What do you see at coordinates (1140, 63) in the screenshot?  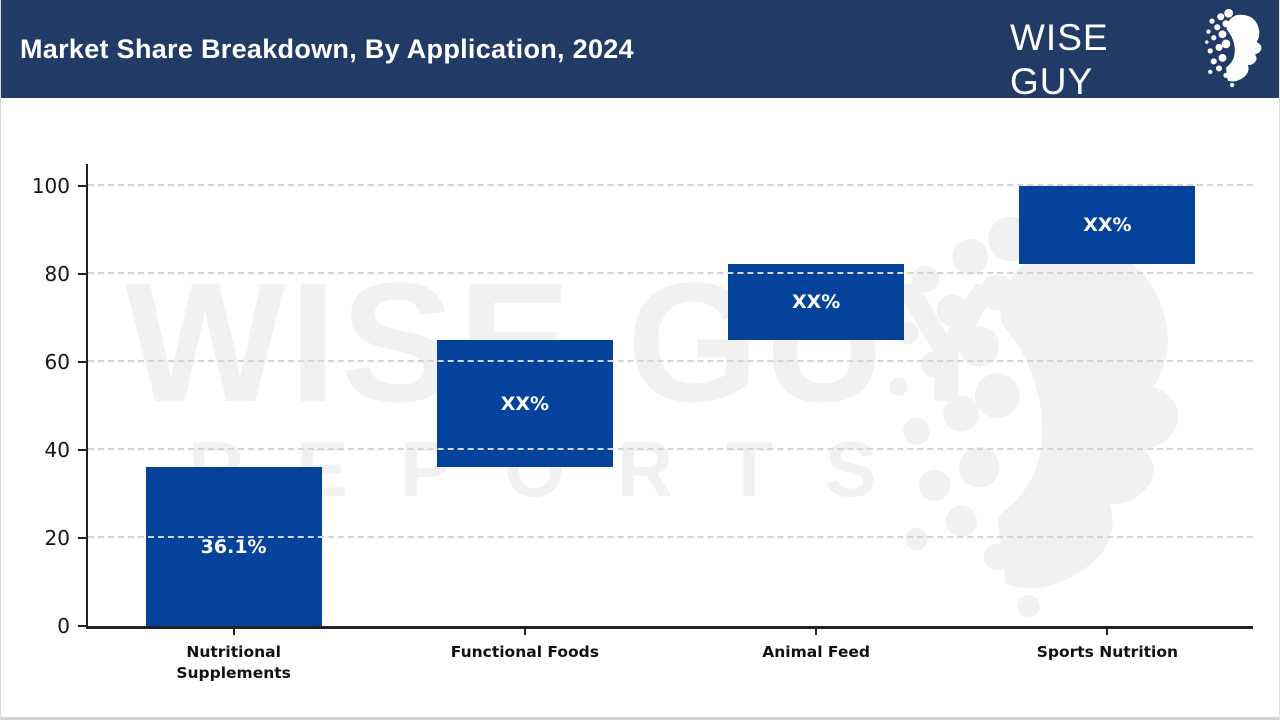 I see `wiseguy-logo: WISE GUY REPORTS` at bounding box center [1140, 63].